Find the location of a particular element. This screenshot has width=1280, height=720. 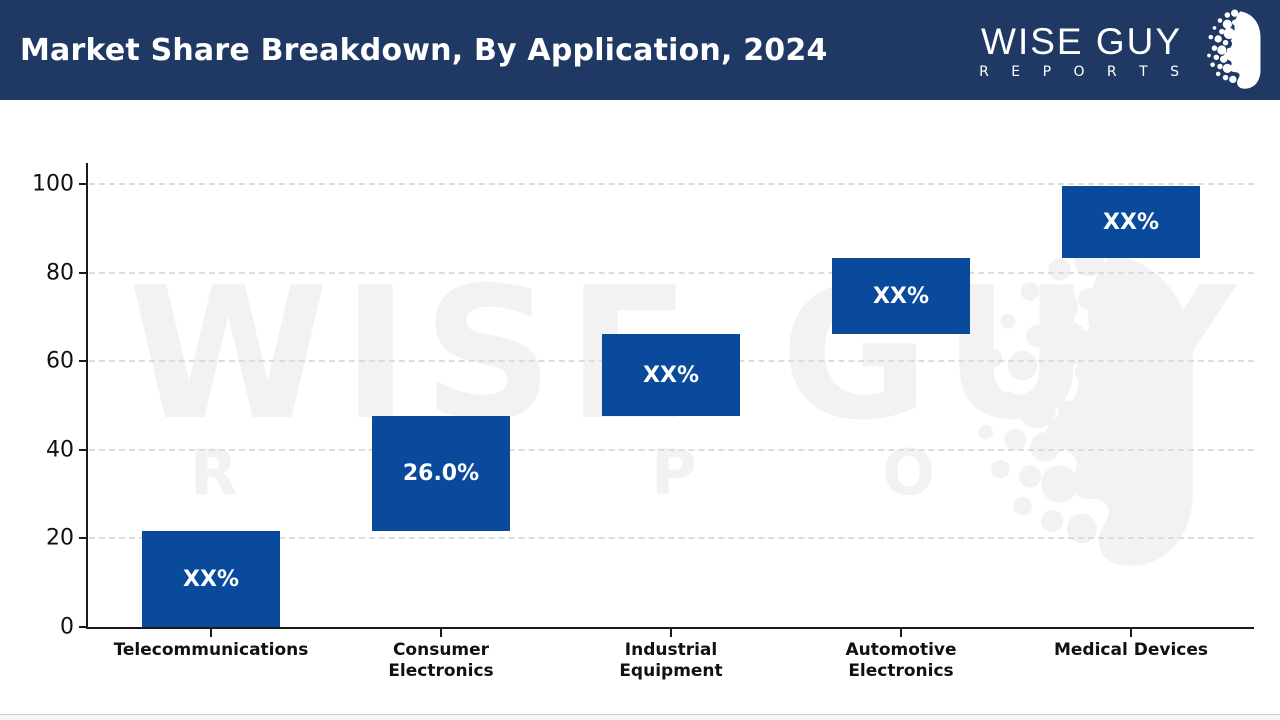

y-tick-label: 80 is located at coordinates (60, 273).